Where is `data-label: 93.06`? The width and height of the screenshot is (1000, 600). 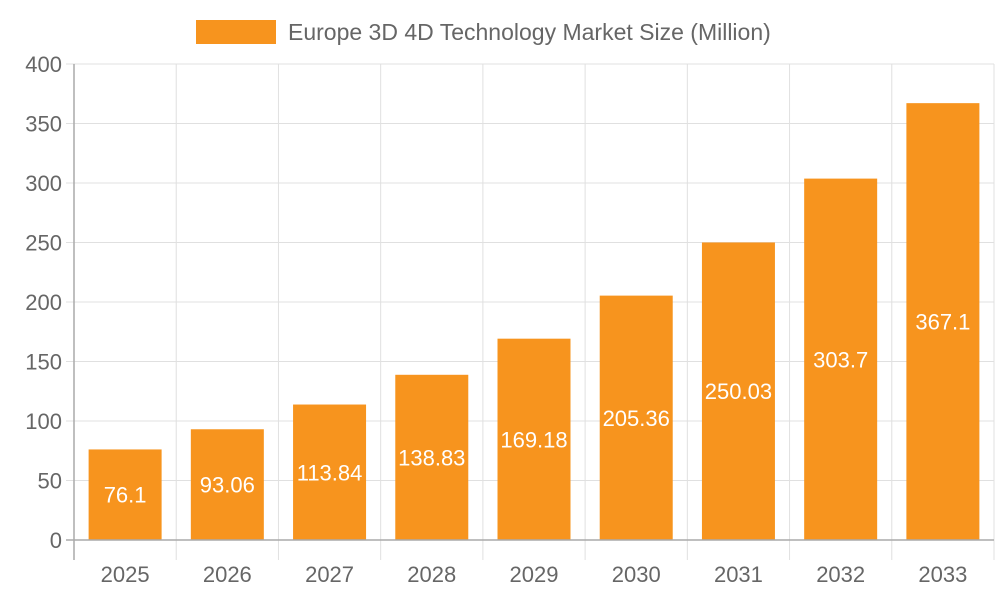
data-label: 93.06 is located at coordinates (227, 485).